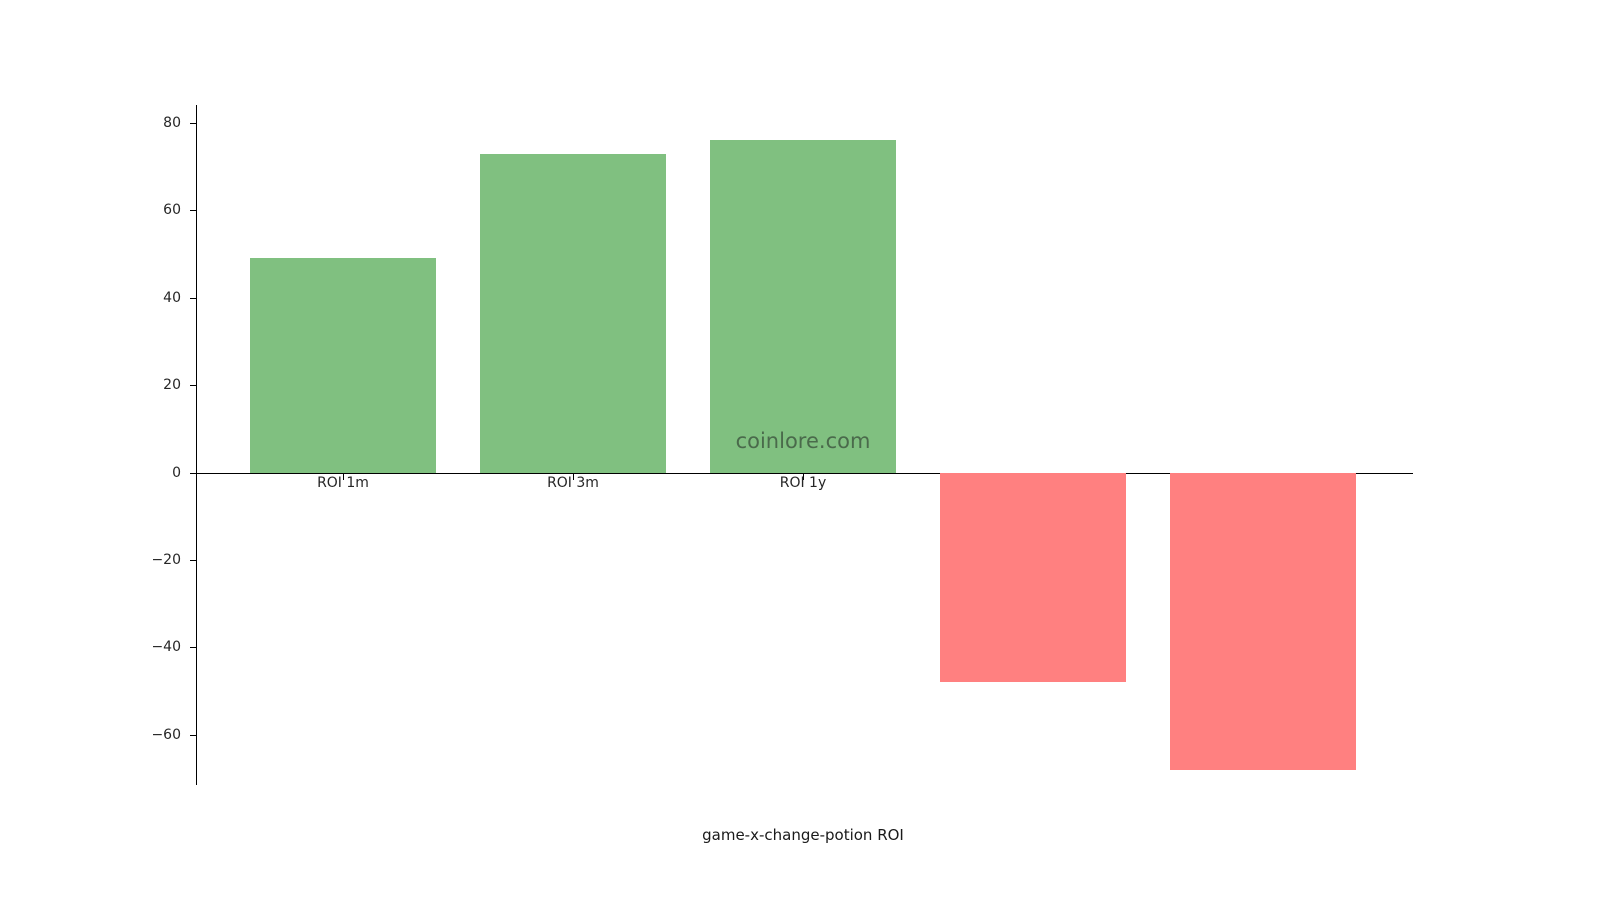 The image size is (1600, 900). Describe the element at coordinates (196, 445) in the screenshot. I see `y-axis-spine` at that location.